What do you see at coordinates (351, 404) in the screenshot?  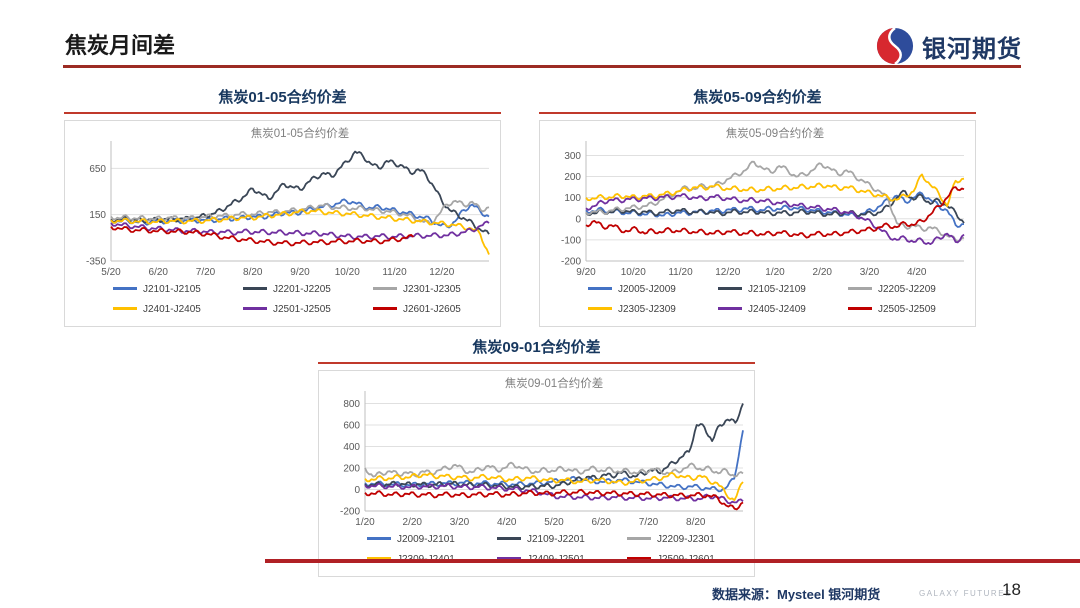 I see `svg-text: 800` at bounding box center [351, 404].